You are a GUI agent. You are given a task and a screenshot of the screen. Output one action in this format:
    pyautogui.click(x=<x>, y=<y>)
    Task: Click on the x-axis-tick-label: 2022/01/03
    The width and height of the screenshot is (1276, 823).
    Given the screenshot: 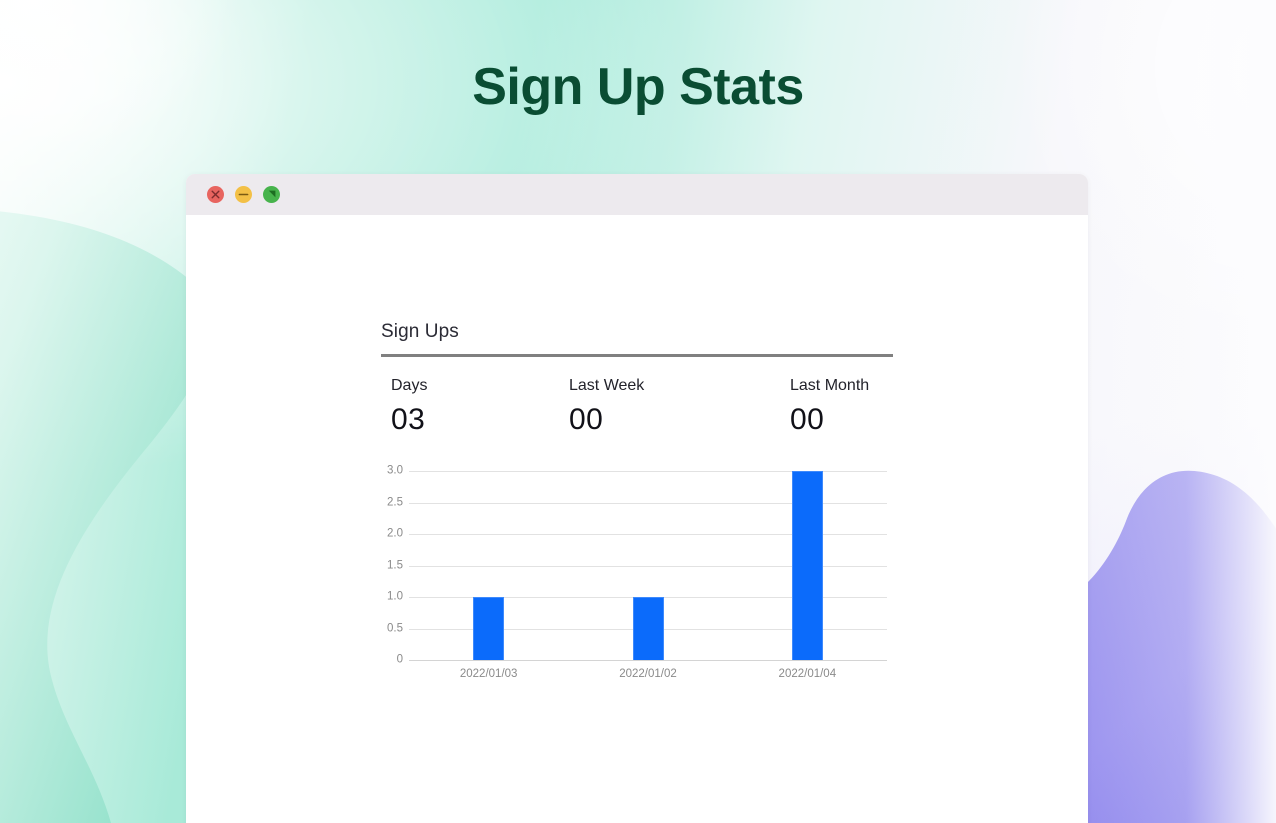 What is the action you would take?
    pyautogui.click(x=488, y=674)
    